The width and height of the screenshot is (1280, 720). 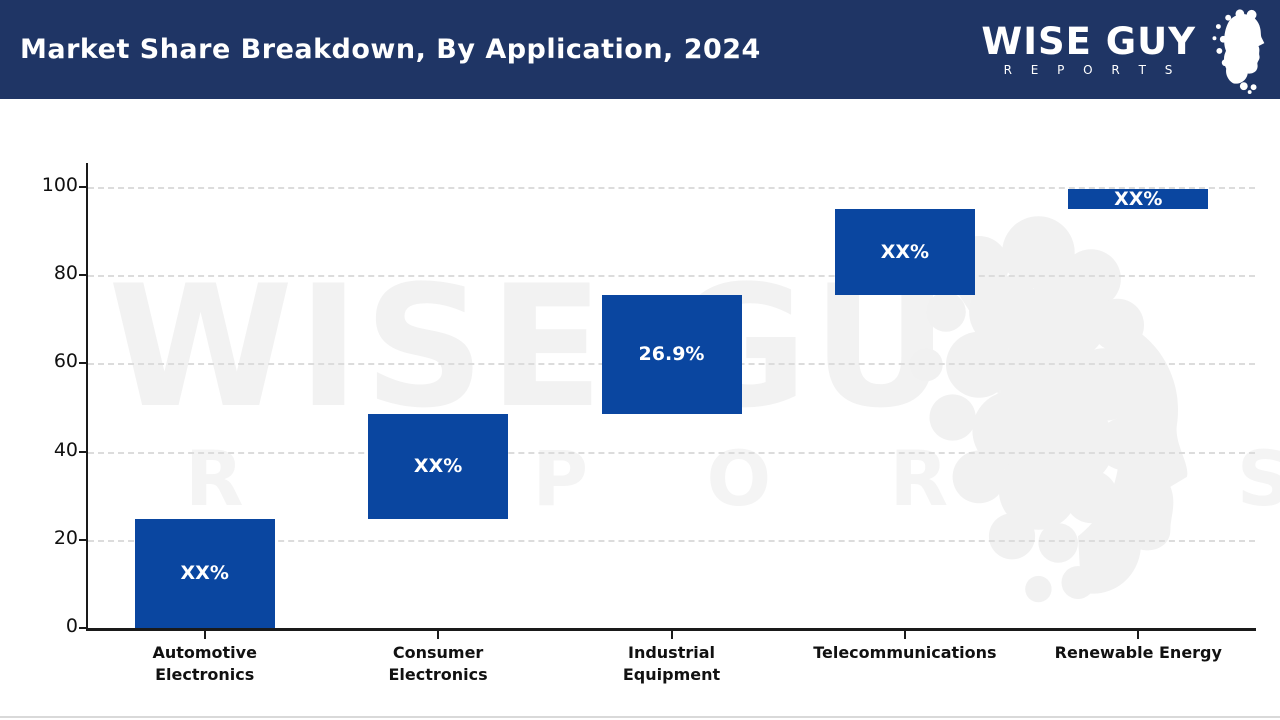 What do you see at coordinates (1235, 50) in the screenshot?
I see `brand-head-icon` at bounding box center [1235, 50].